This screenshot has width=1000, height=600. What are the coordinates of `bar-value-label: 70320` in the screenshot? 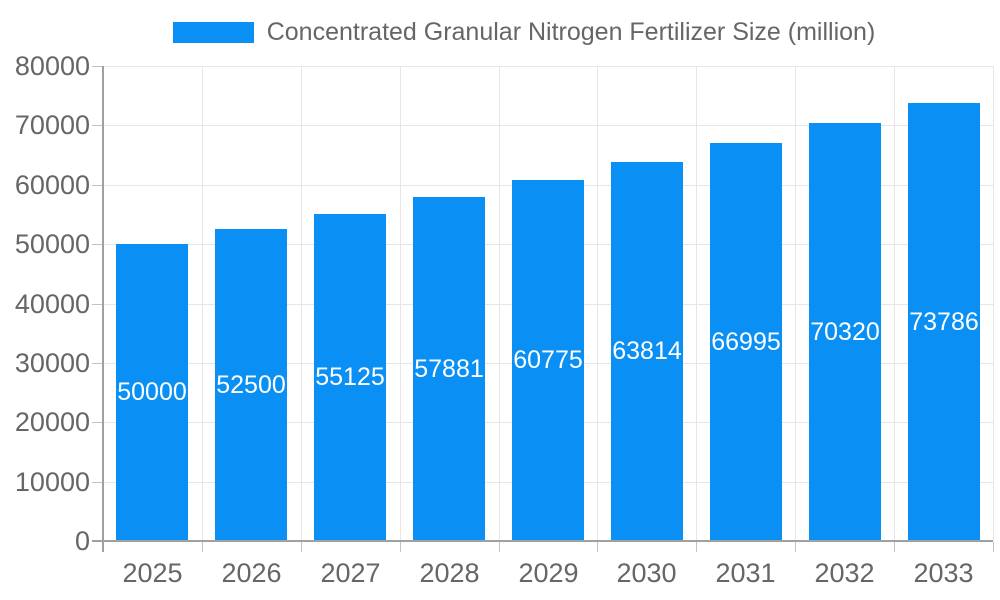 It's located at (845, 331).